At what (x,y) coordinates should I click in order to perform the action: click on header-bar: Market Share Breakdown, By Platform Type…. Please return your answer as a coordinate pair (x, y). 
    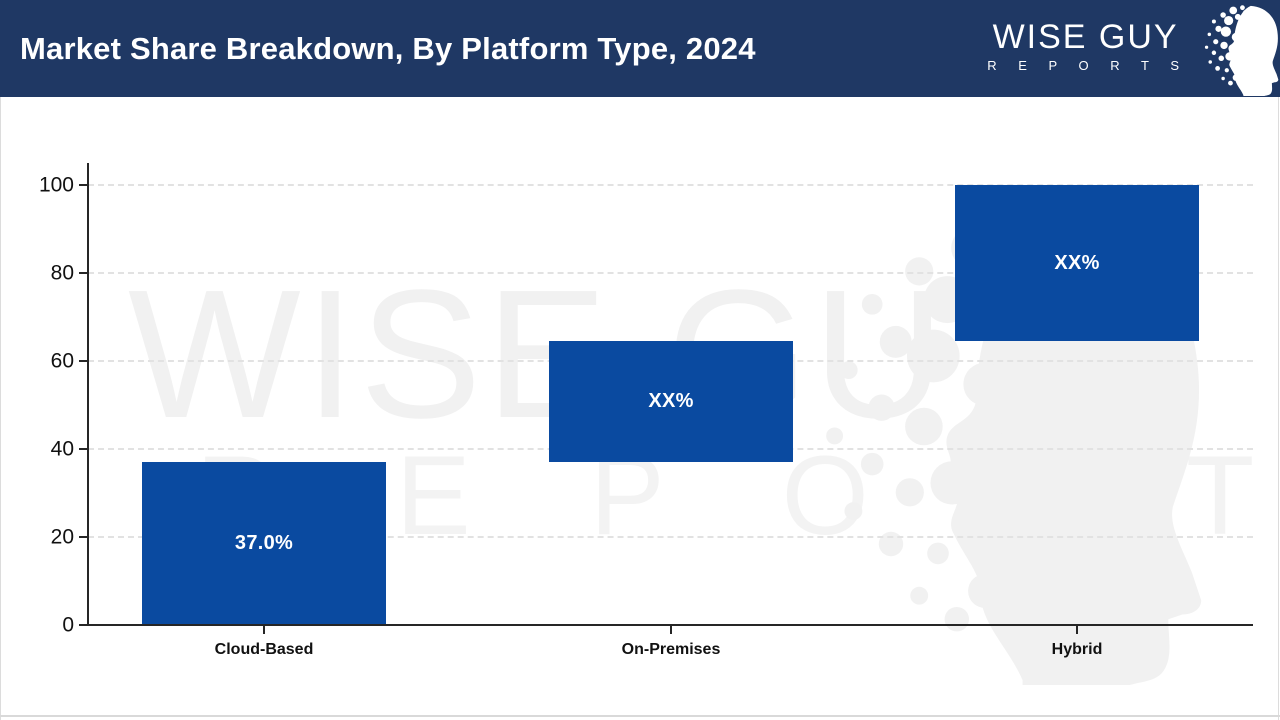
    Looking at the image, I should click on (640, 48).